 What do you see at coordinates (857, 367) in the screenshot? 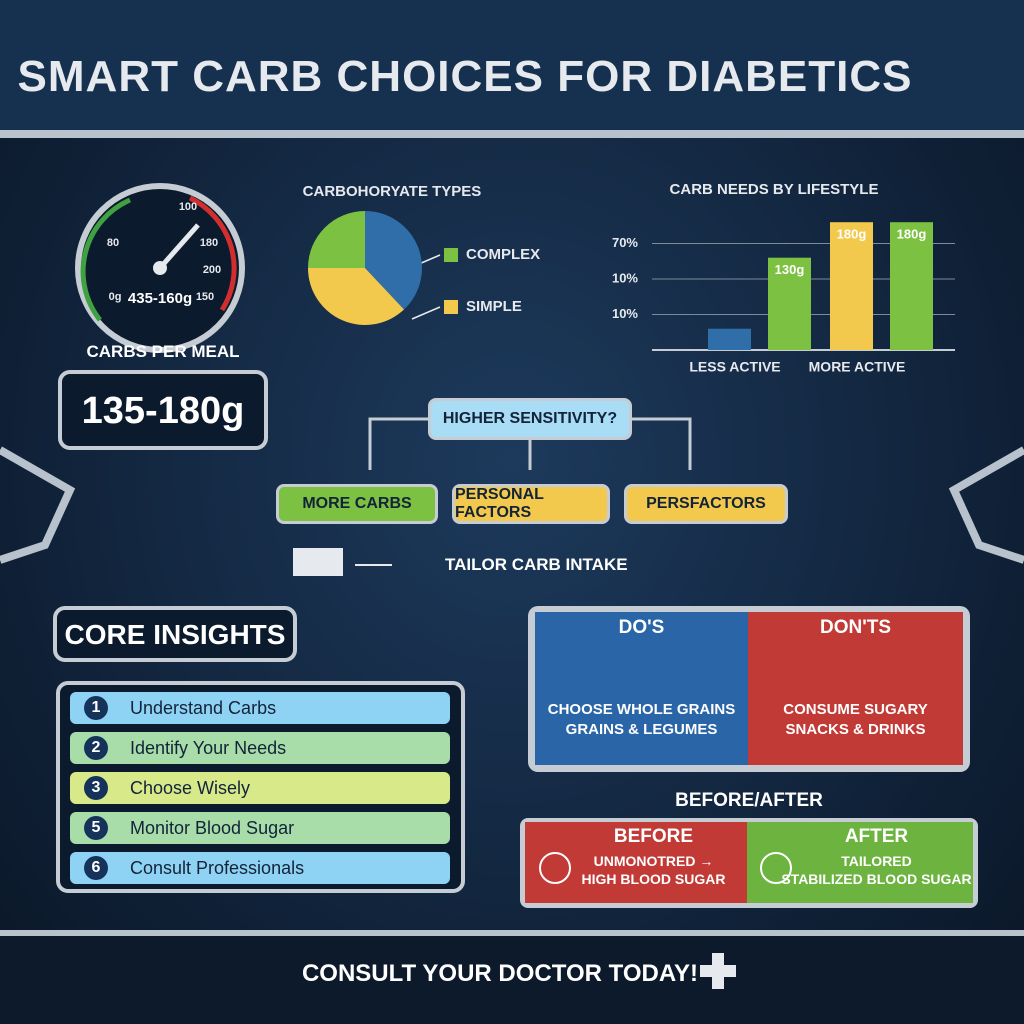
I see `x-tick-label: MORE ACTIVE` at bounding box center [857, 367].